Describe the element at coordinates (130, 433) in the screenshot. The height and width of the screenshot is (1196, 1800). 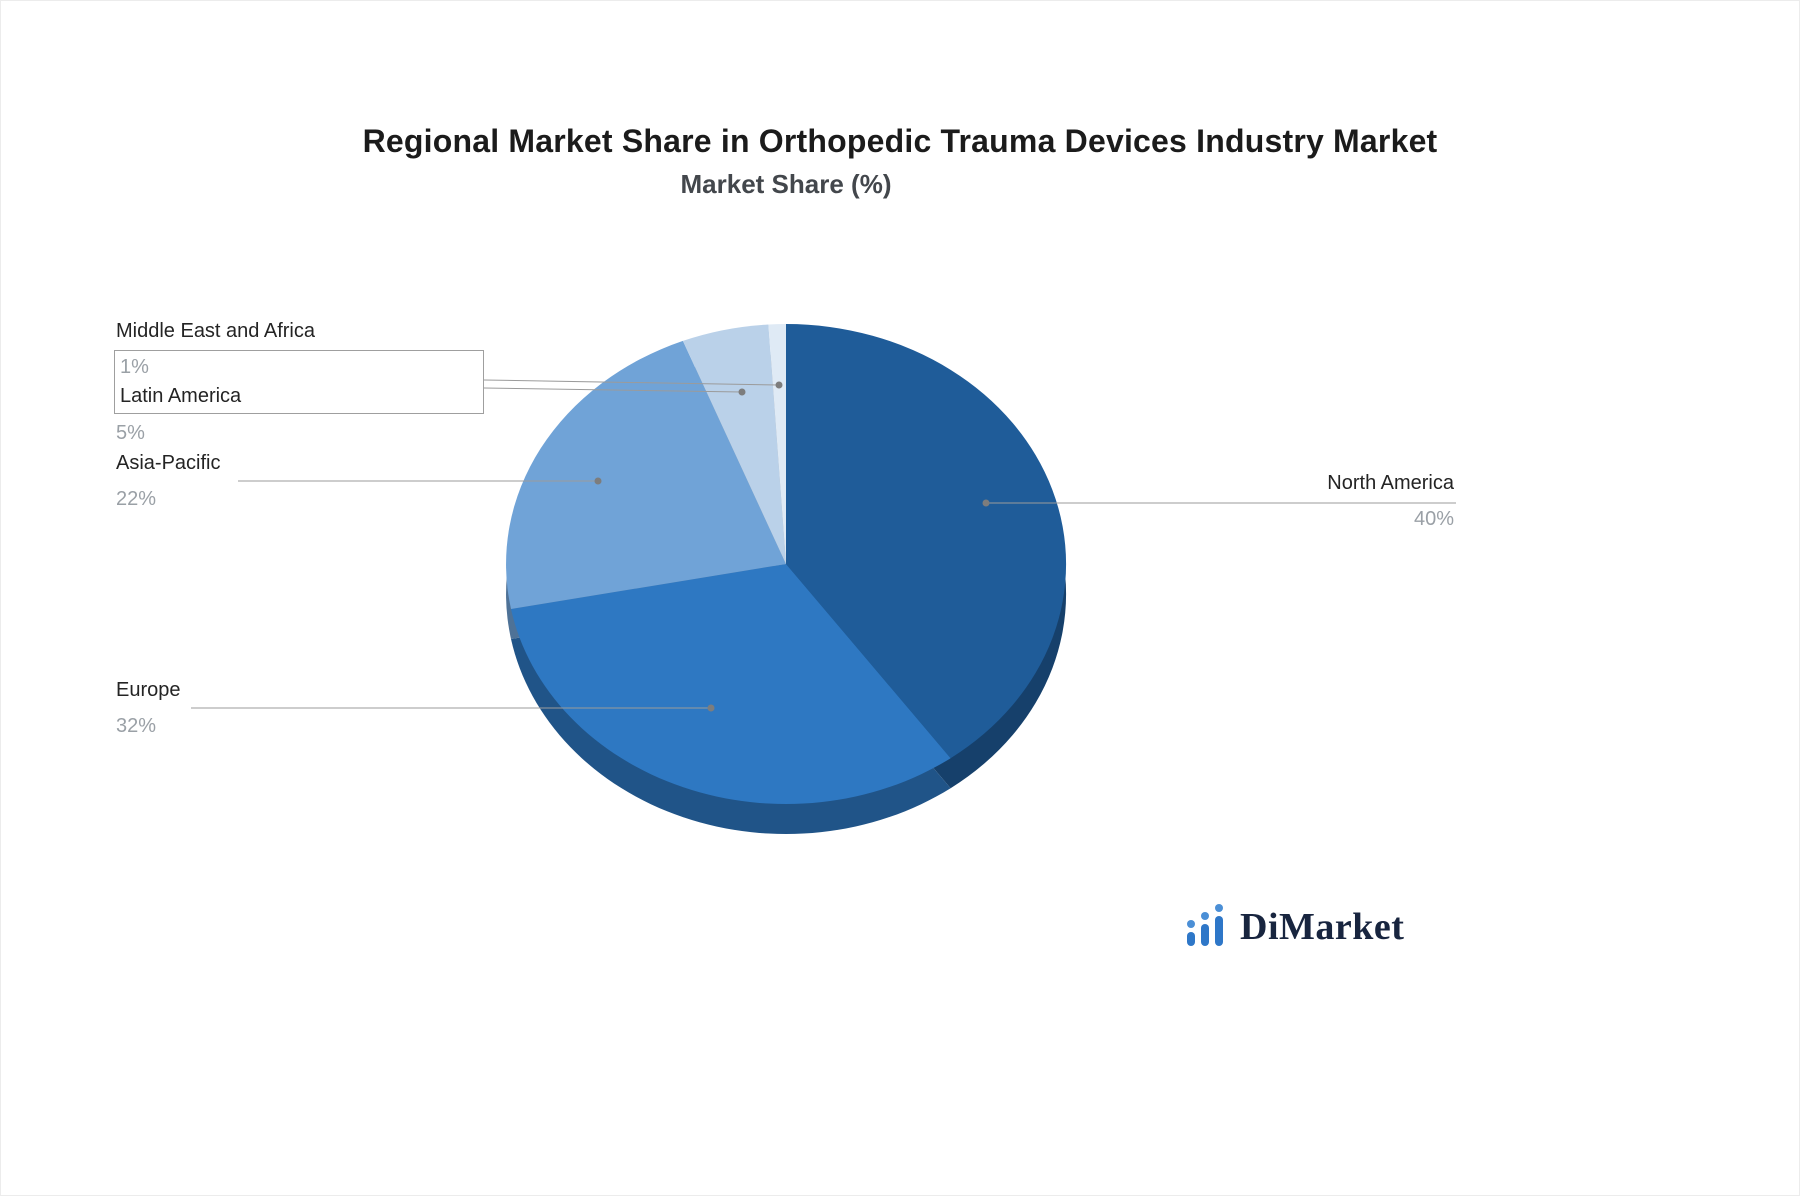
I see `value-latin-america: 5%` at that location.